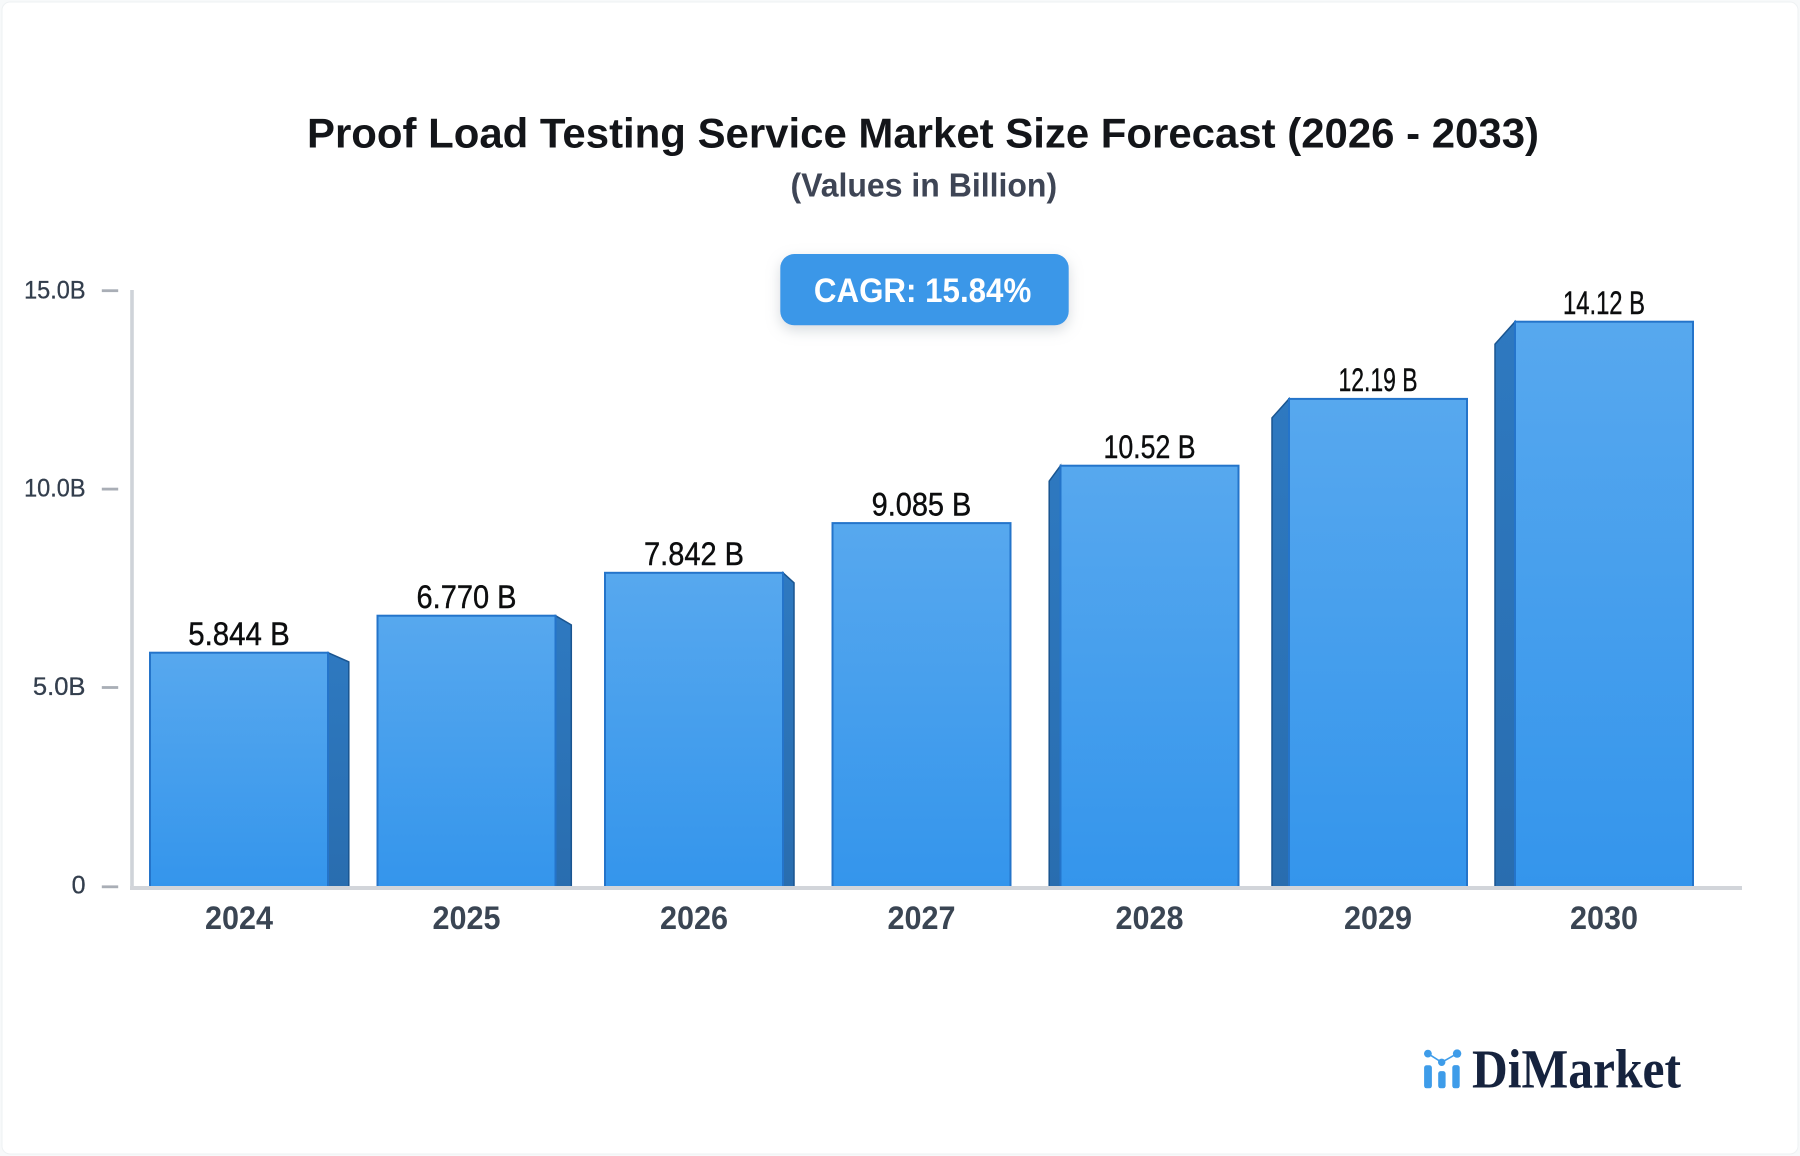 This screenshot has width=1800, height=1156. I want to click on svg-text: 6.770 B, so click(467, 597).